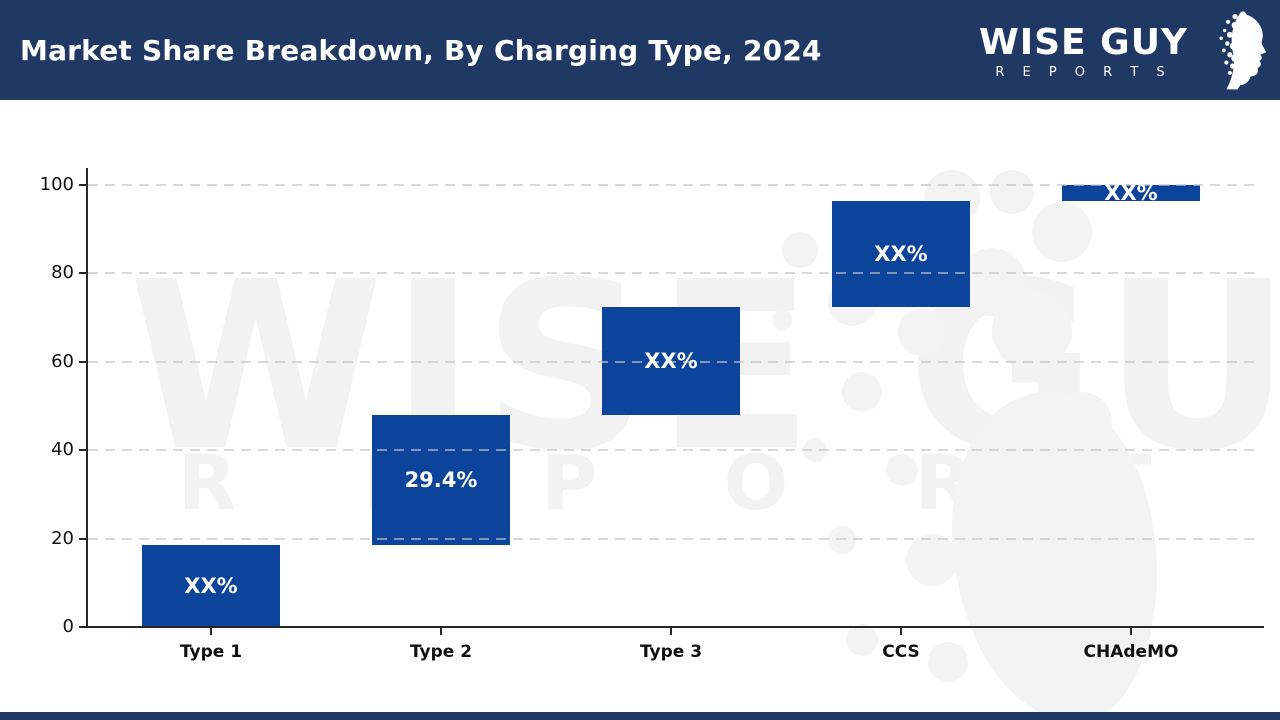 This screenshot has width=1280, height=720. What do you see at coordinates (62, 538) in the screenshot?
I see `y-tick-label: 20` at bounding box center [62, 538].